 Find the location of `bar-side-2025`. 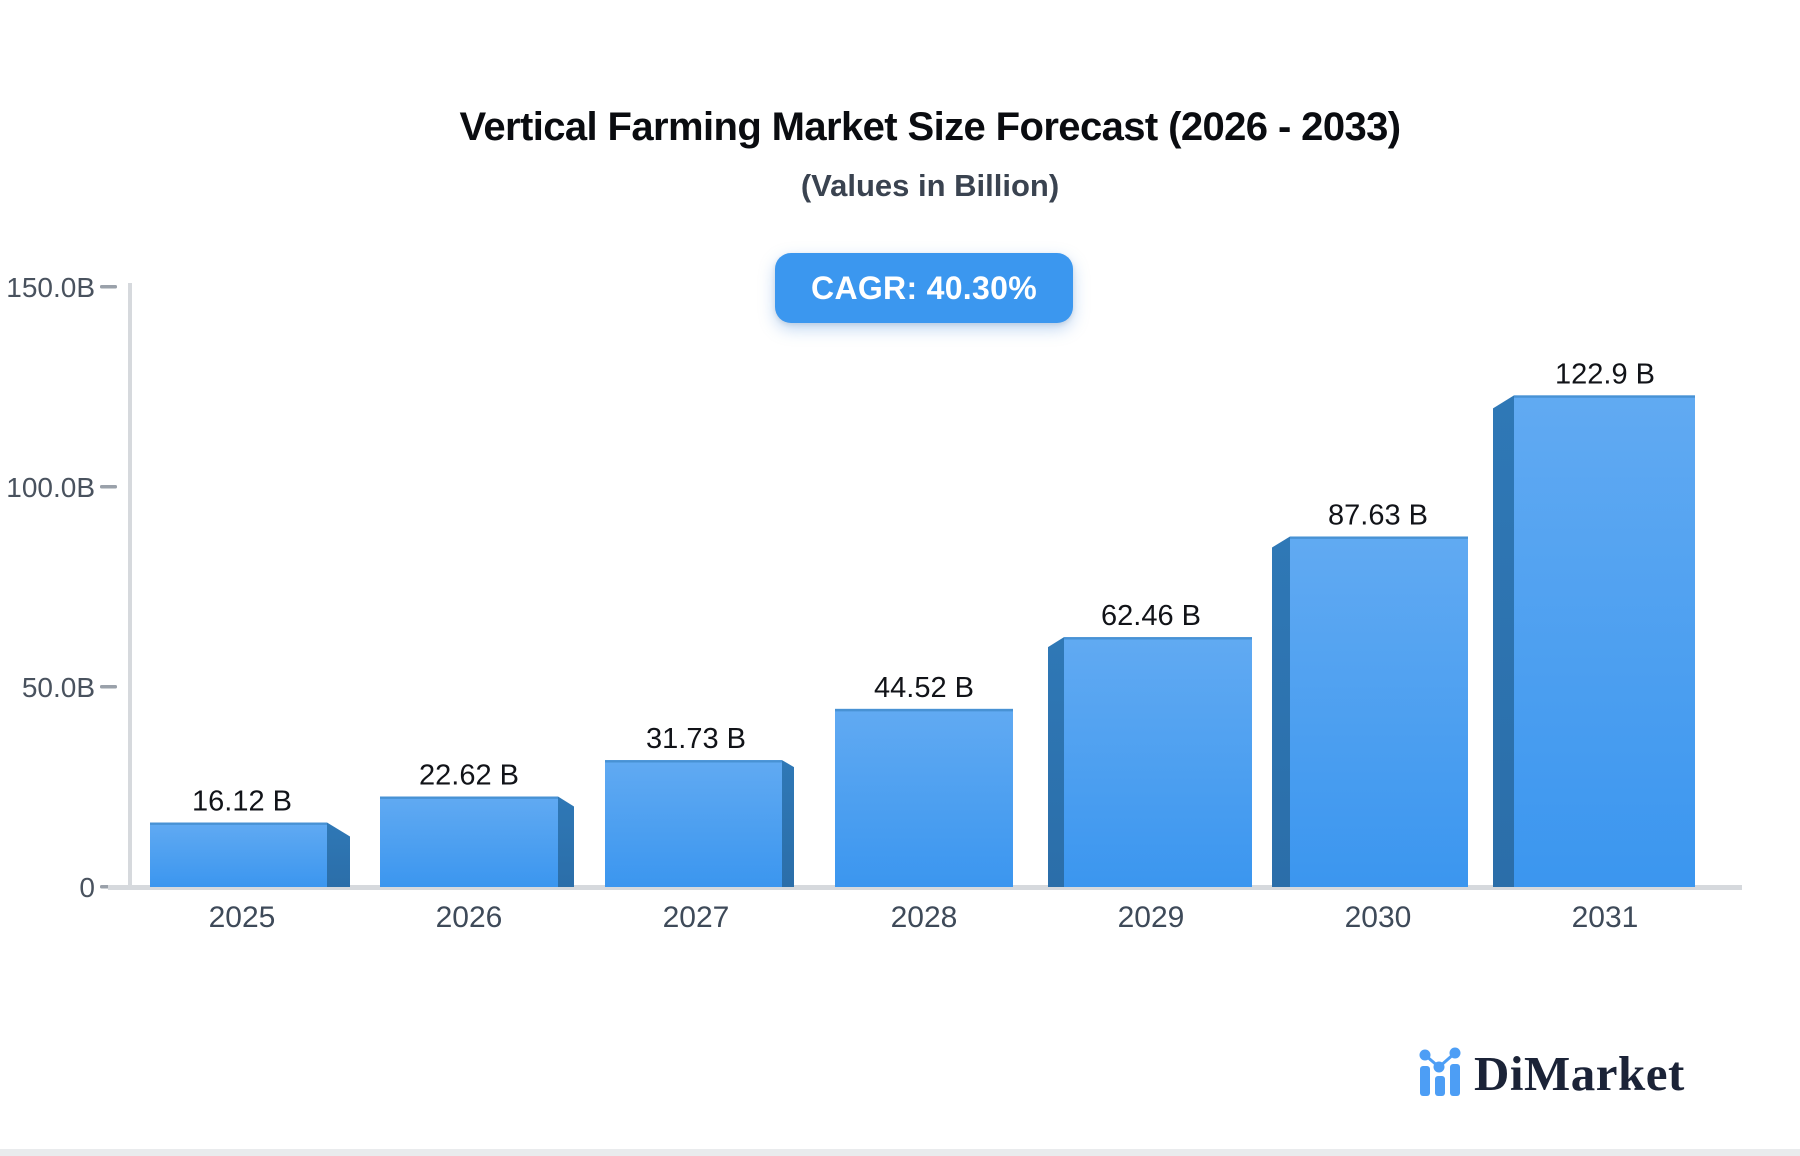

bar-side-2025 is located at coordinates (338, 854).